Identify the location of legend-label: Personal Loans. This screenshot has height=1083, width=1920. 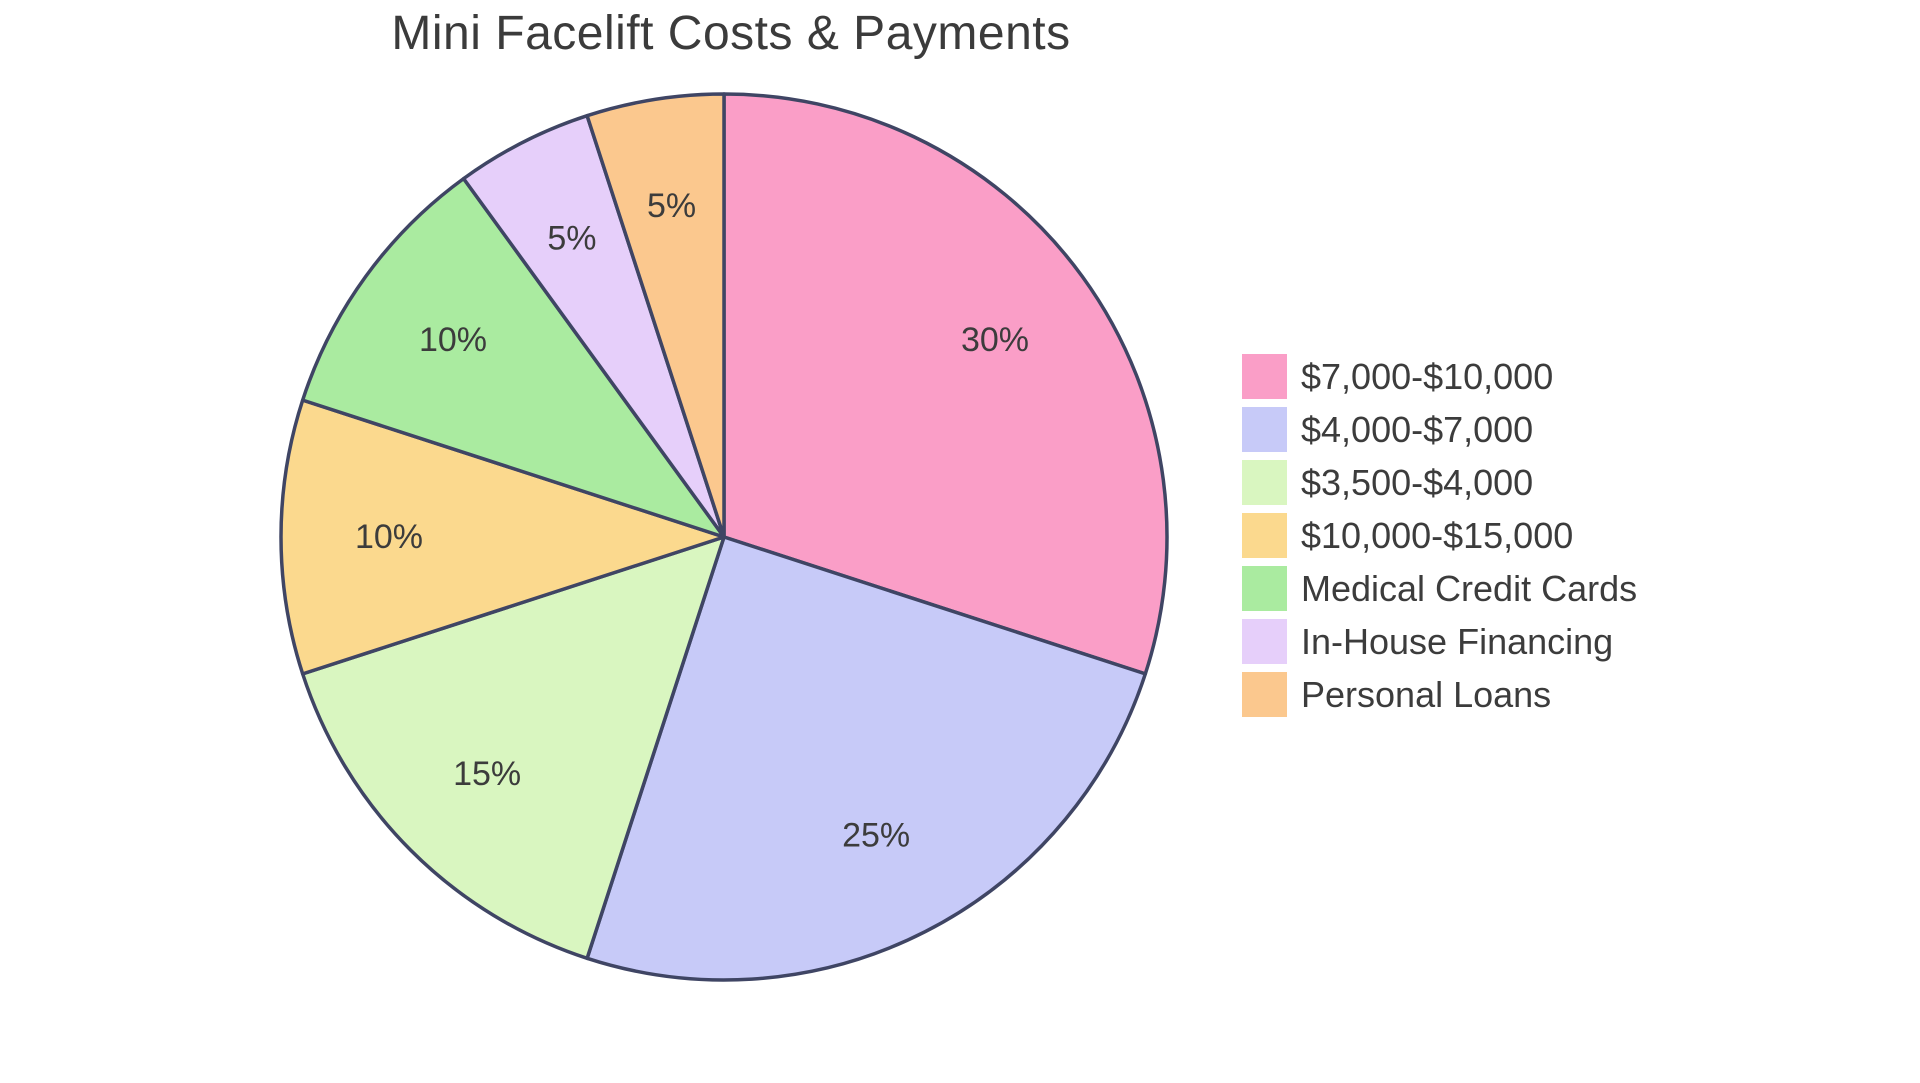
(1426, 694).